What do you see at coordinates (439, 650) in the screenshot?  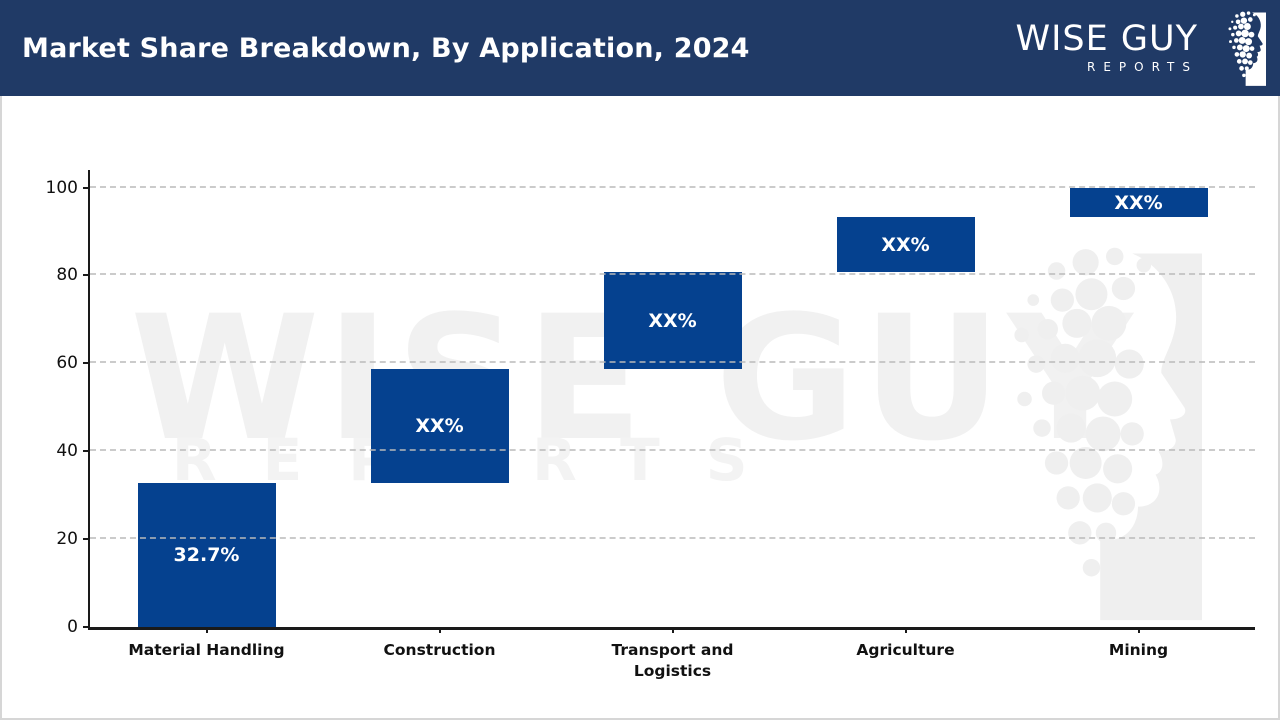 I see `x-axis-category-label: Construction` at bounding box center [439, 650].